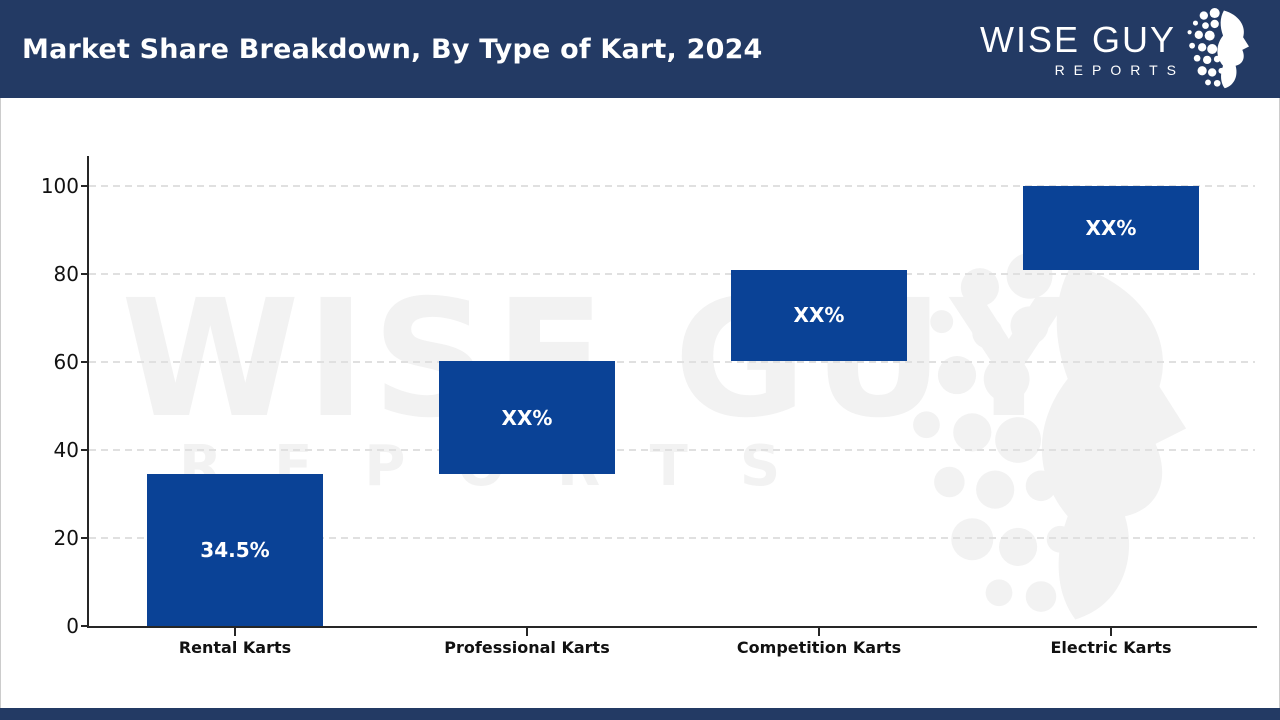  I want to click on x-axis-category-label: Competition Karts, so click(819, 647).